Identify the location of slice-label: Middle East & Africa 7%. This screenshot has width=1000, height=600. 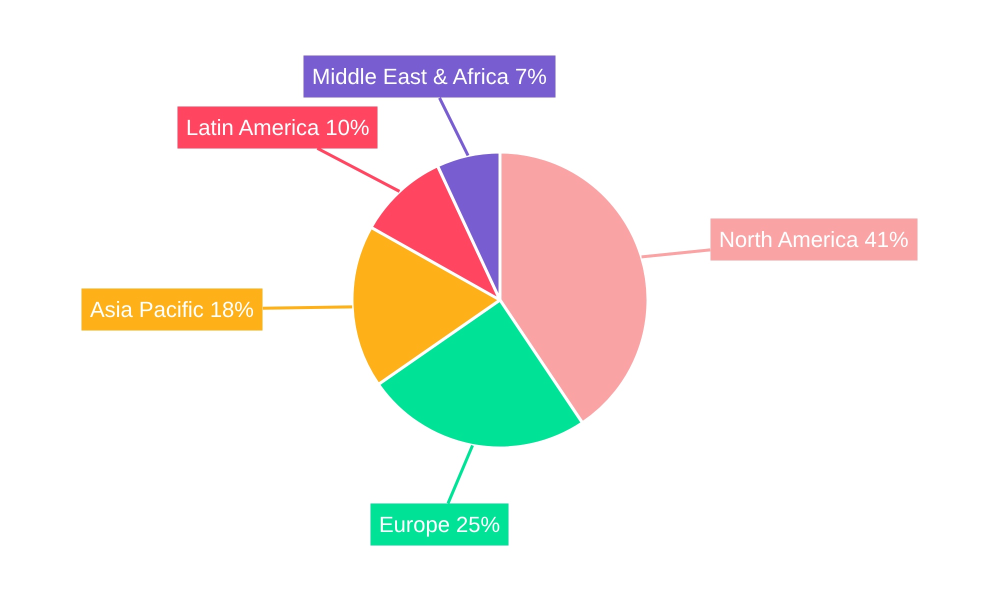
(429, 76).